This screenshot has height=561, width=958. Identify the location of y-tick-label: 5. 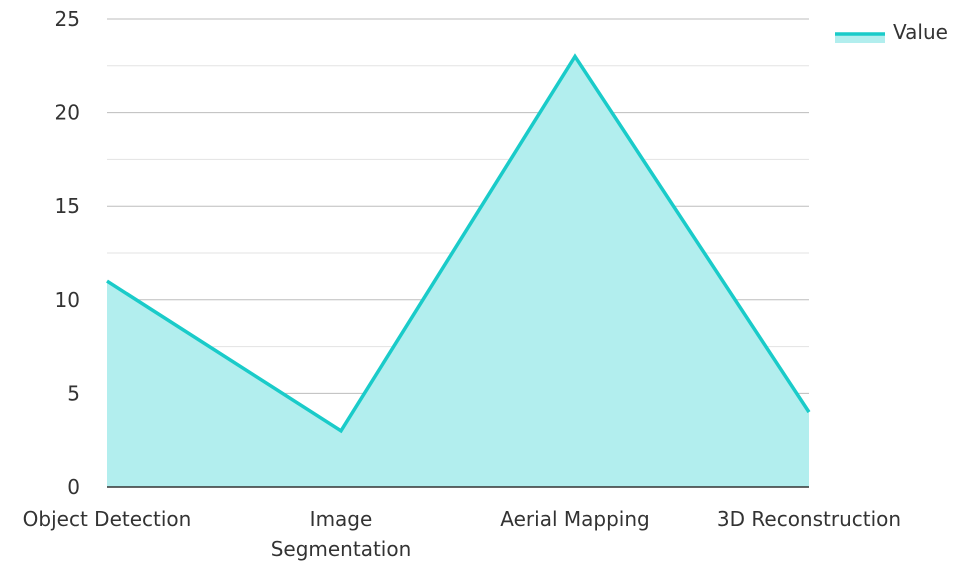
(73, 393).